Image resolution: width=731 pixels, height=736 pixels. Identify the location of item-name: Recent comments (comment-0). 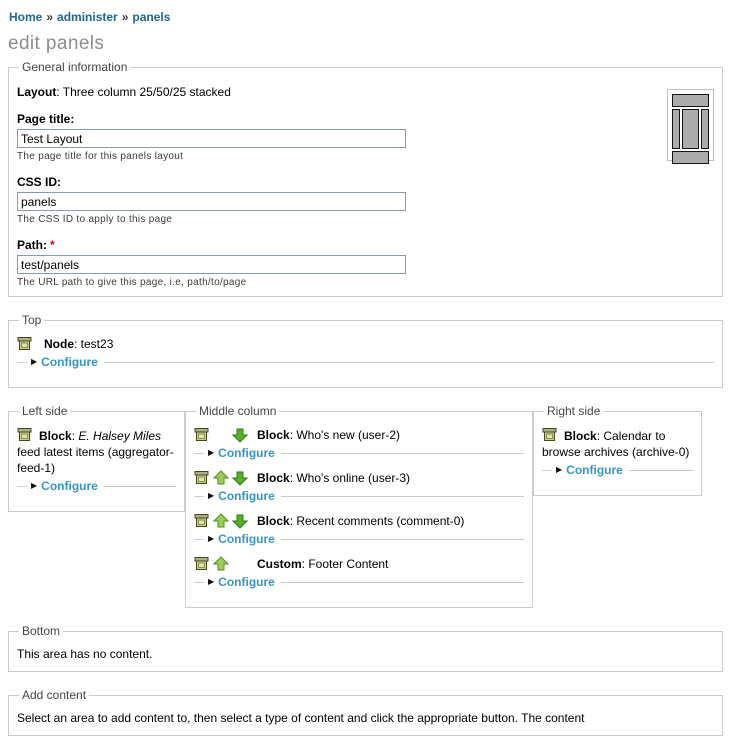
(380, 521).